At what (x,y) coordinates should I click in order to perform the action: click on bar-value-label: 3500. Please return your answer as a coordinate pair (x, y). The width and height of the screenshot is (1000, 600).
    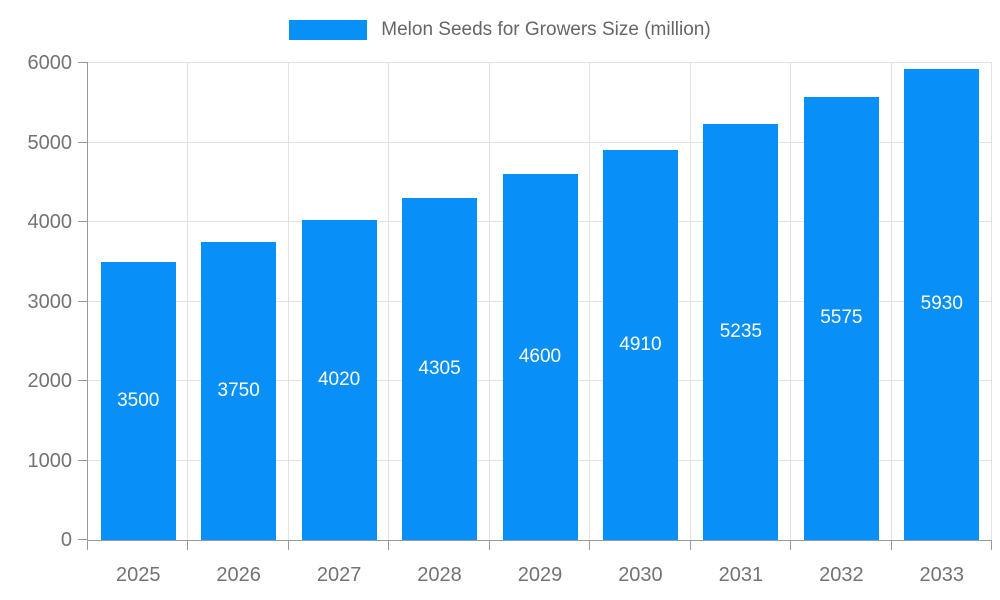
    Looking at the image, I should click on (138, 400).